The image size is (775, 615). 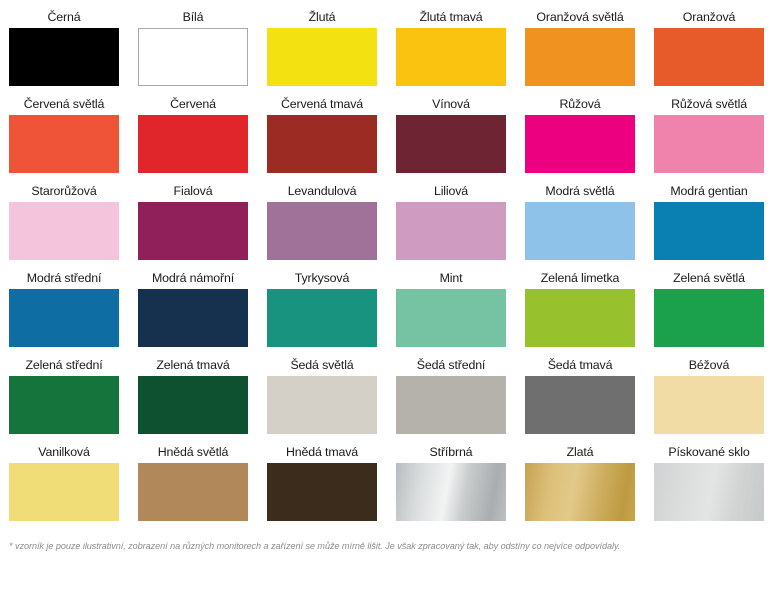 I want to click on color-swatch-cell: Vínová, so click(x=451, y=136).